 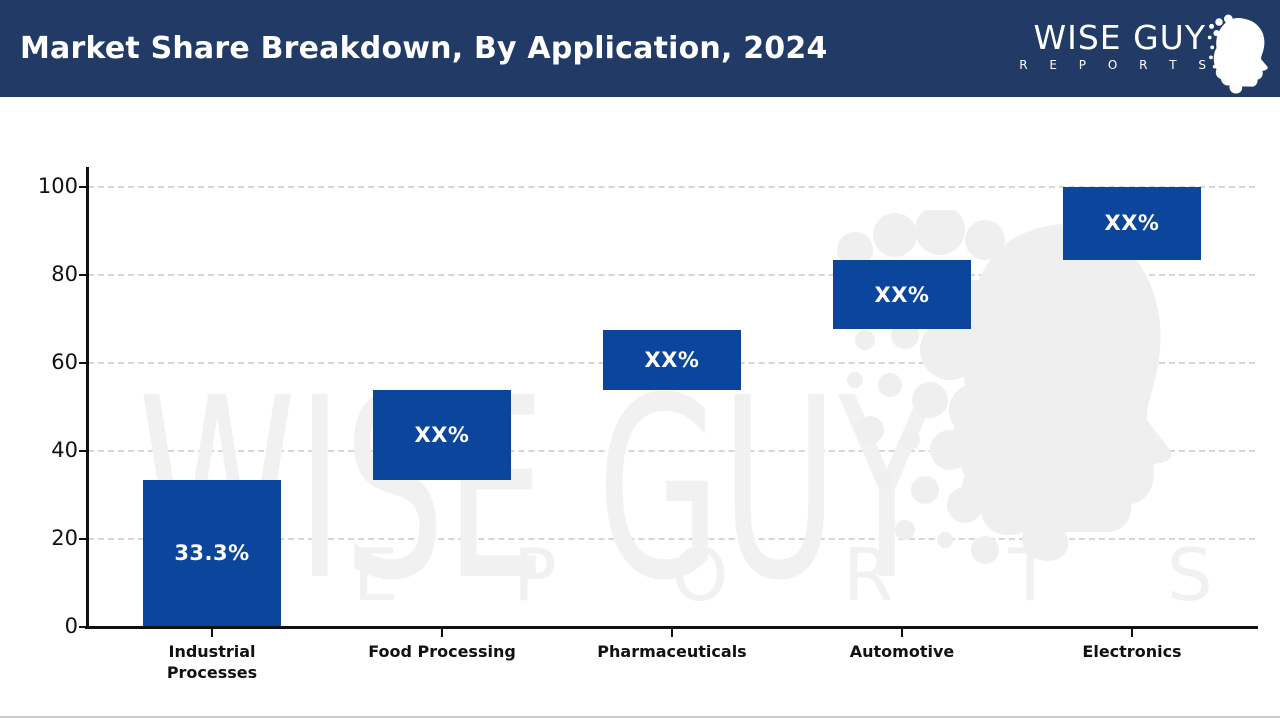 I want to click on y-tick-label: 0, so click(x=71, y=625).